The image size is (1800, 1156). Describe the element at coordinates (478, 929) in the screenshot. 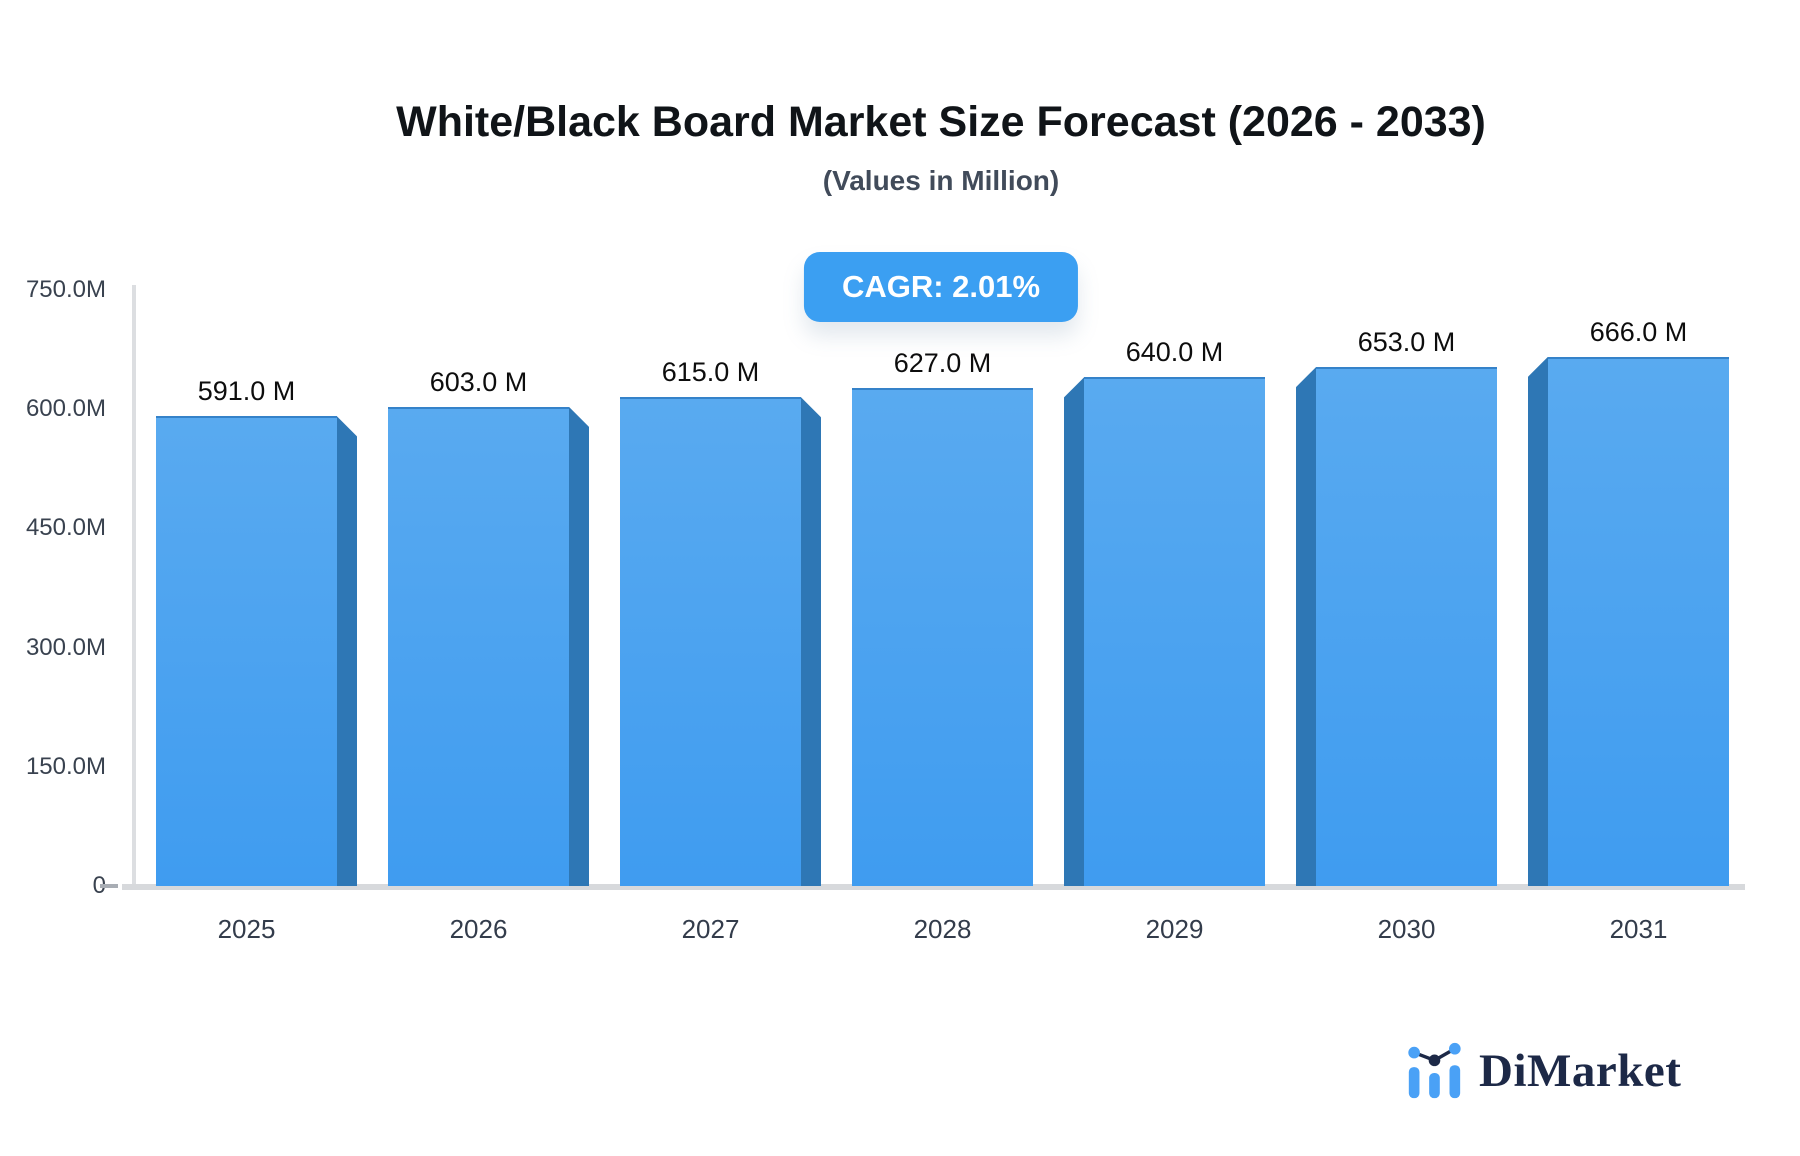

I see `x-axis-label-2026: 2026` at that location.